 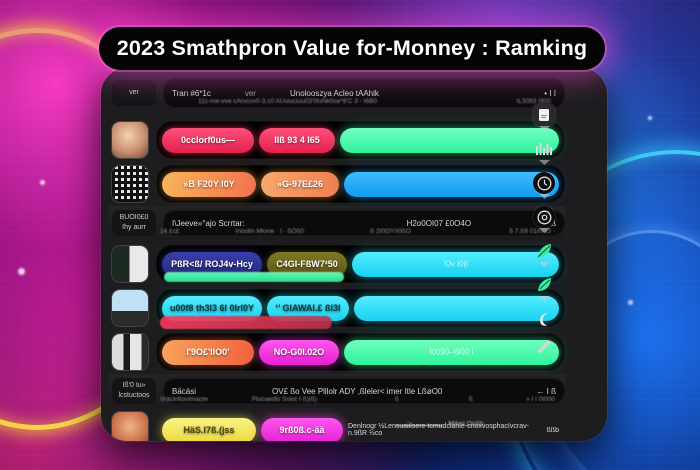 What do you see at coordinates (533, 101) in the screenshot?
I see `header-sub-right: IL5093 I900` at bounding box center [533, 101].